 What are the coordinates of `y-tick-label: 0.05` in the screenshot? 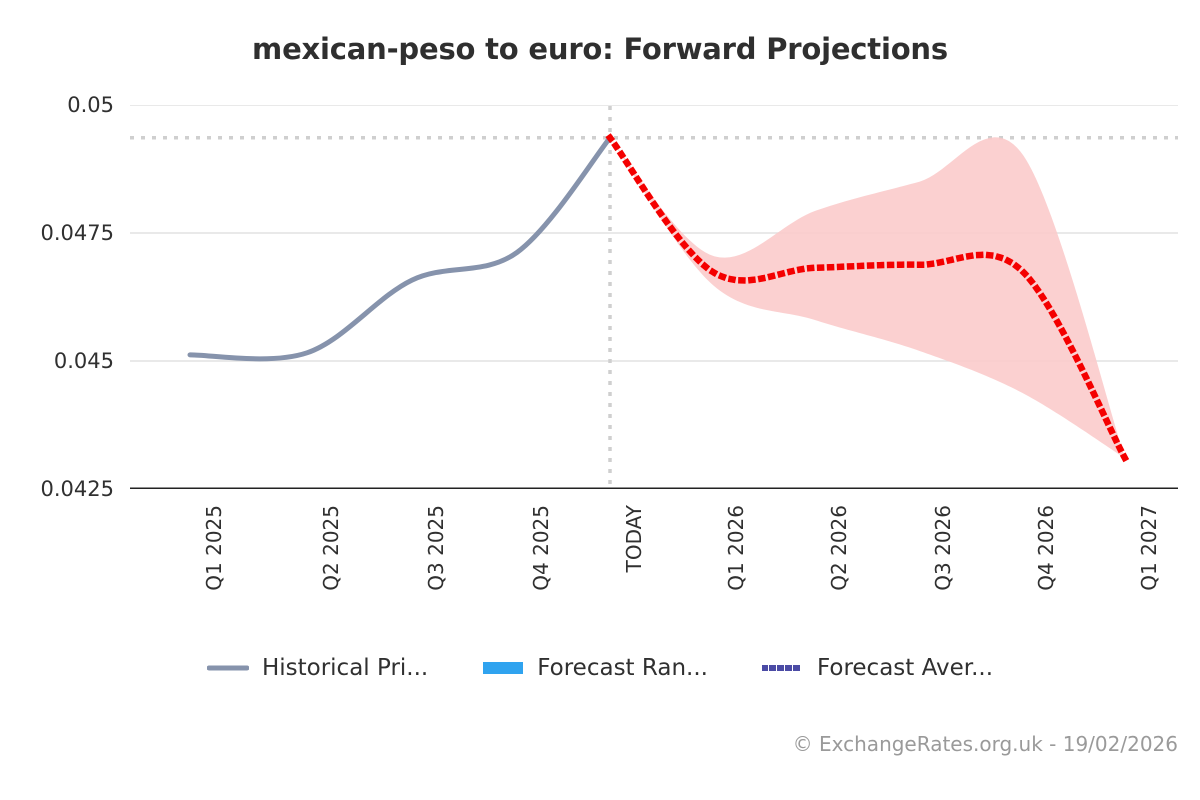 It's located at (90, 105).